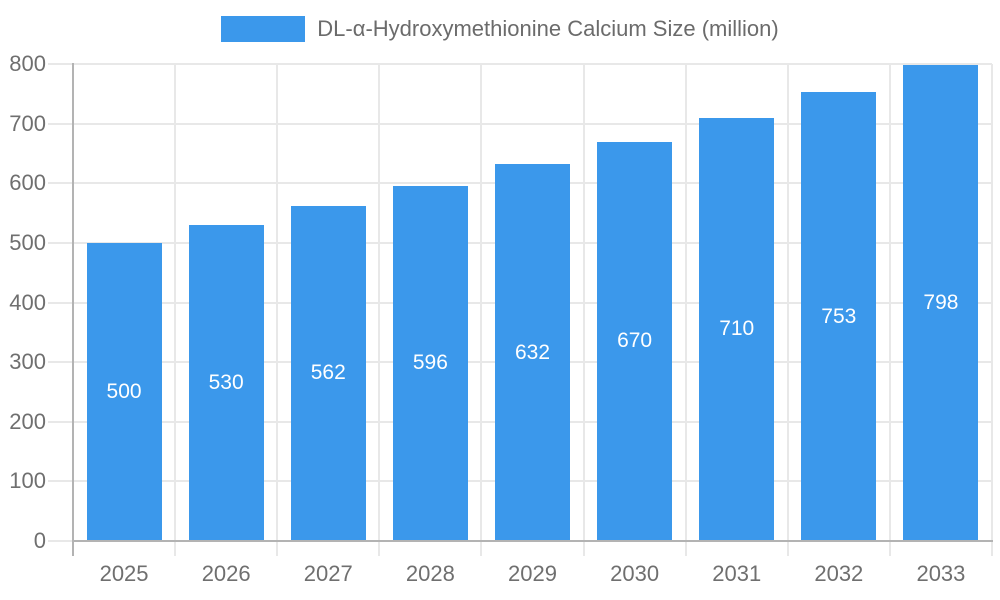  What do you see at coordinates (635, 573) in the screenshot?
I see `x-axis-tick-label: 2030` at bounding box center [635, 573].